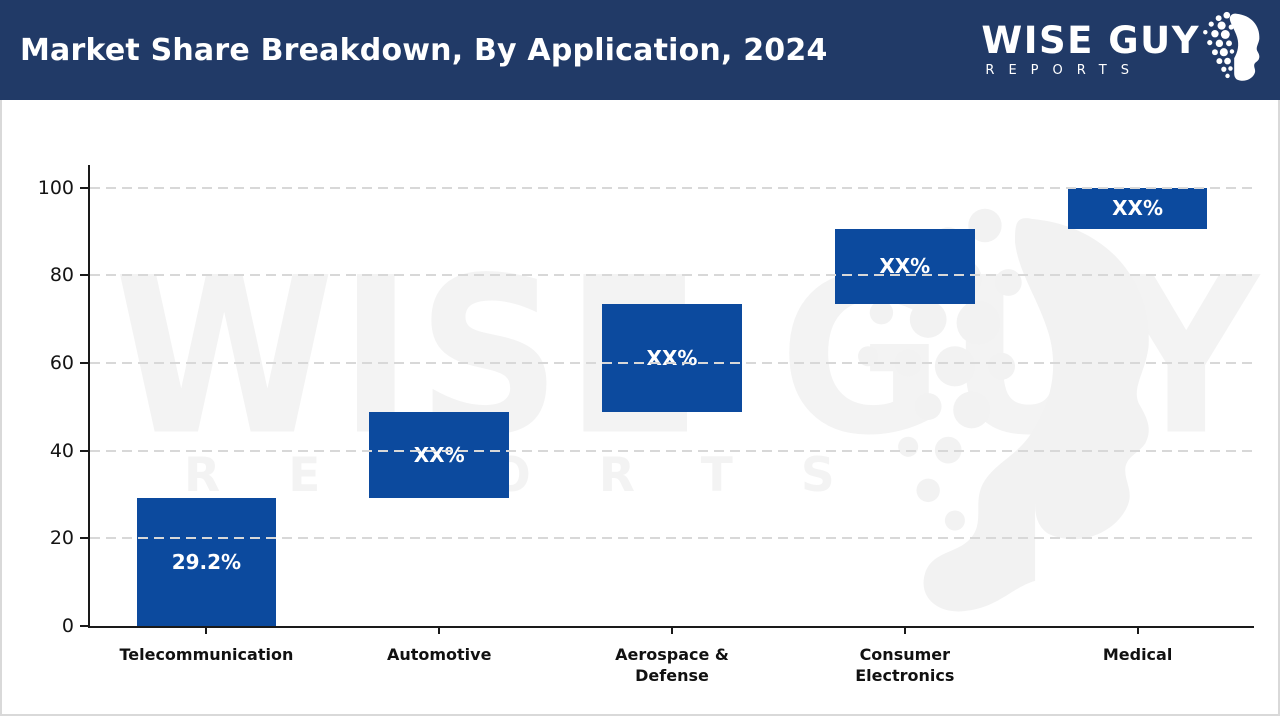  What do you see at coordinates (55, 187) in the screenshot?
I see `y-tick-label: 100` at bounding box center [55, 187].